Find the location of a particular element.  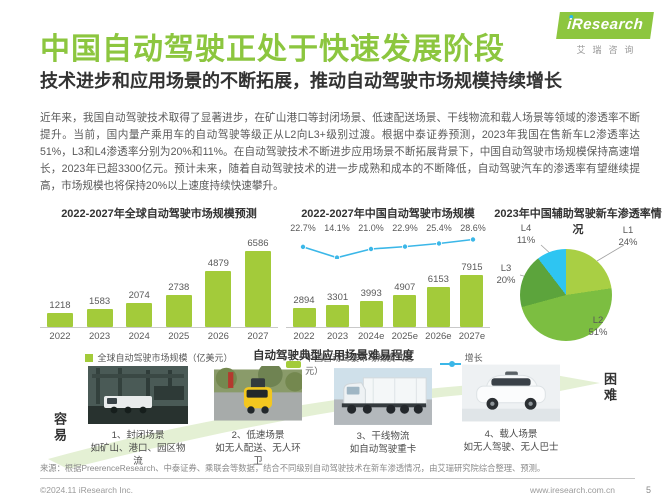

iresearch-logo: iResearch 艾瑞咨询 is located at coordinates (605, 34).